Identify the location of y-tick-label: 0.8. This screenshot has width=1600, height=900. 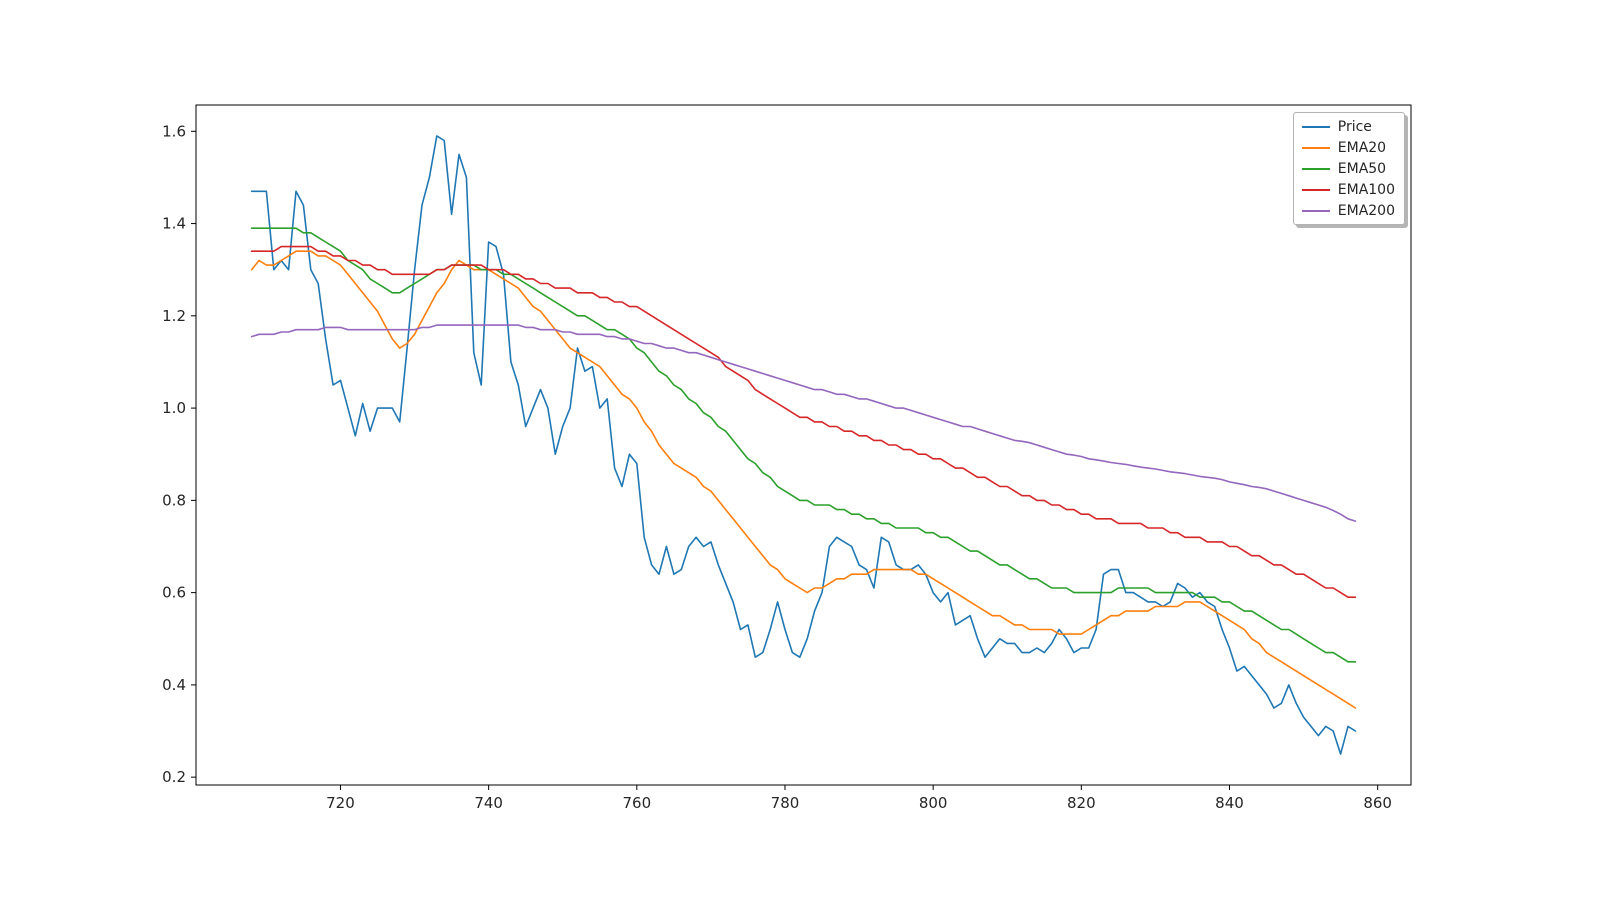
(174, 500).